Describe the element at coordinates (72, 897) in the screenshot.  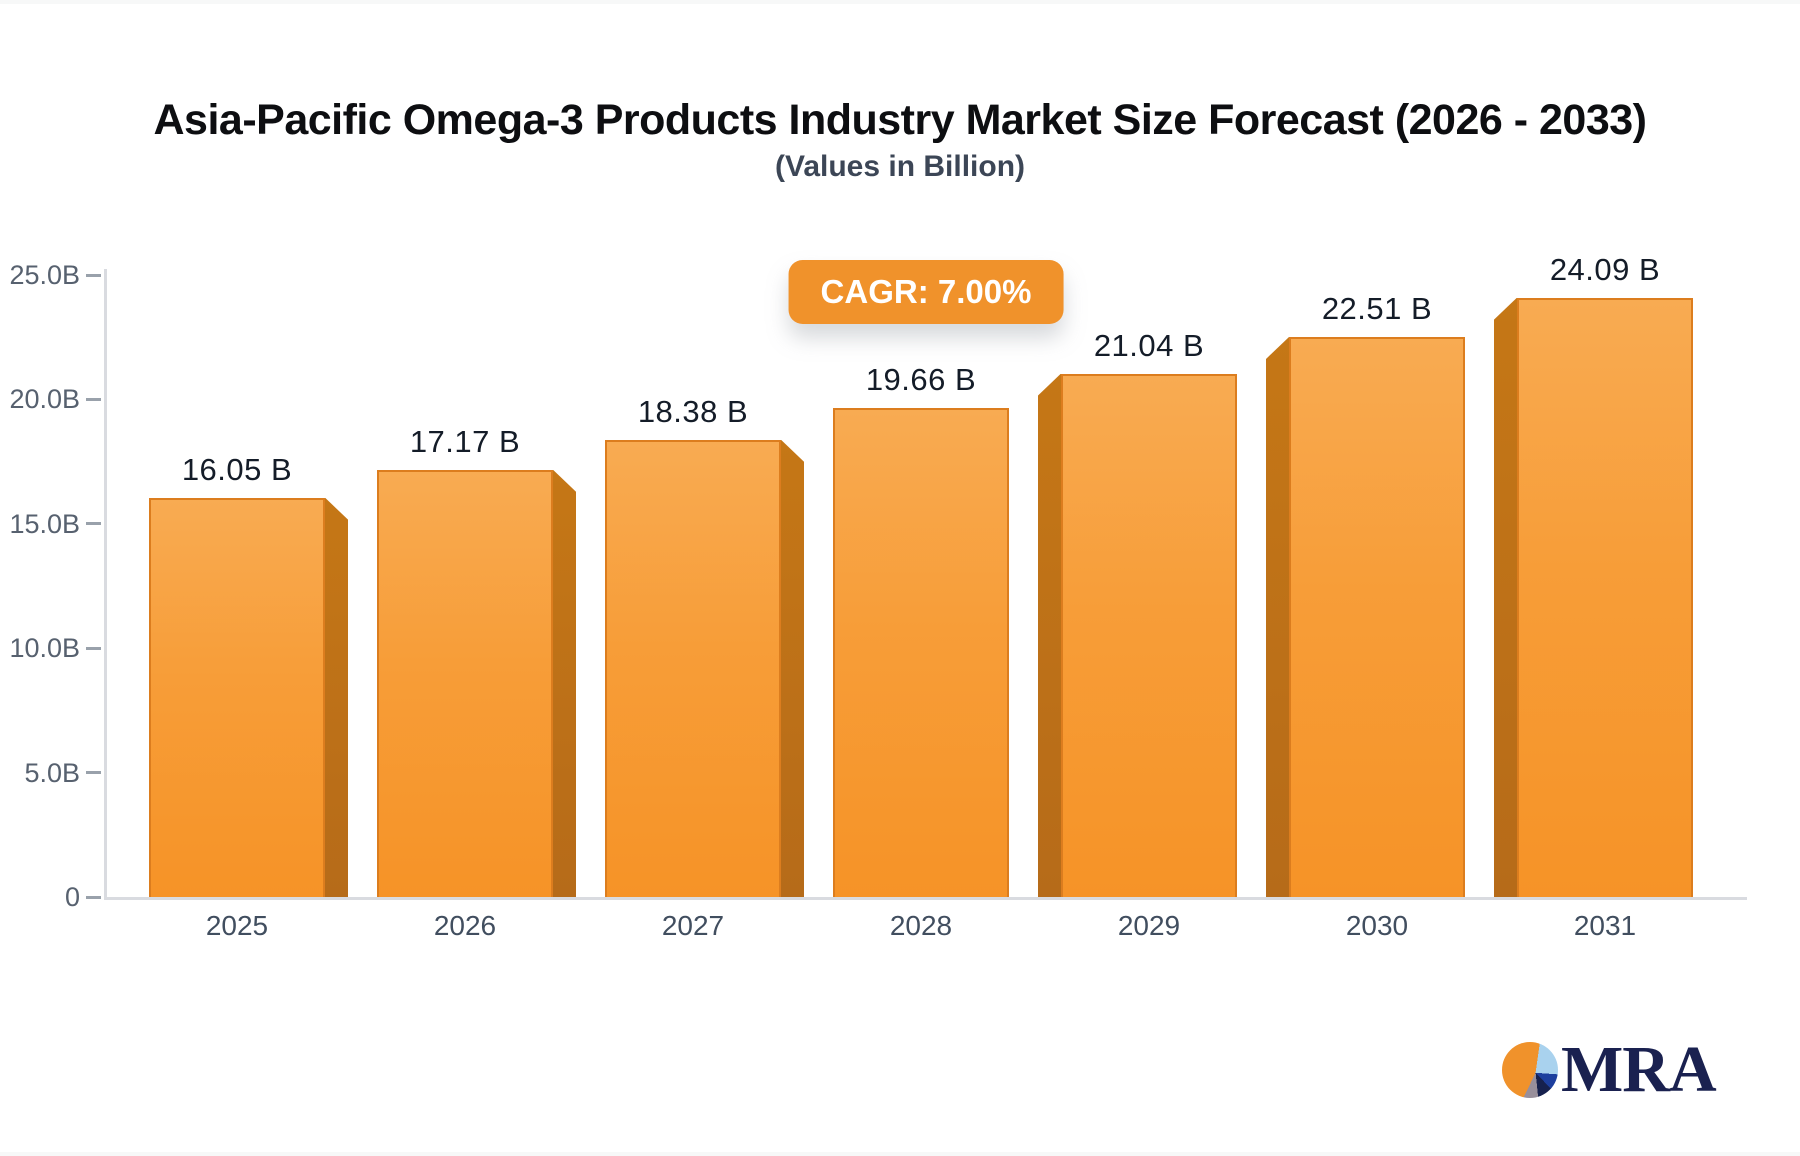
I see `y-tick-label: 0` at that location.